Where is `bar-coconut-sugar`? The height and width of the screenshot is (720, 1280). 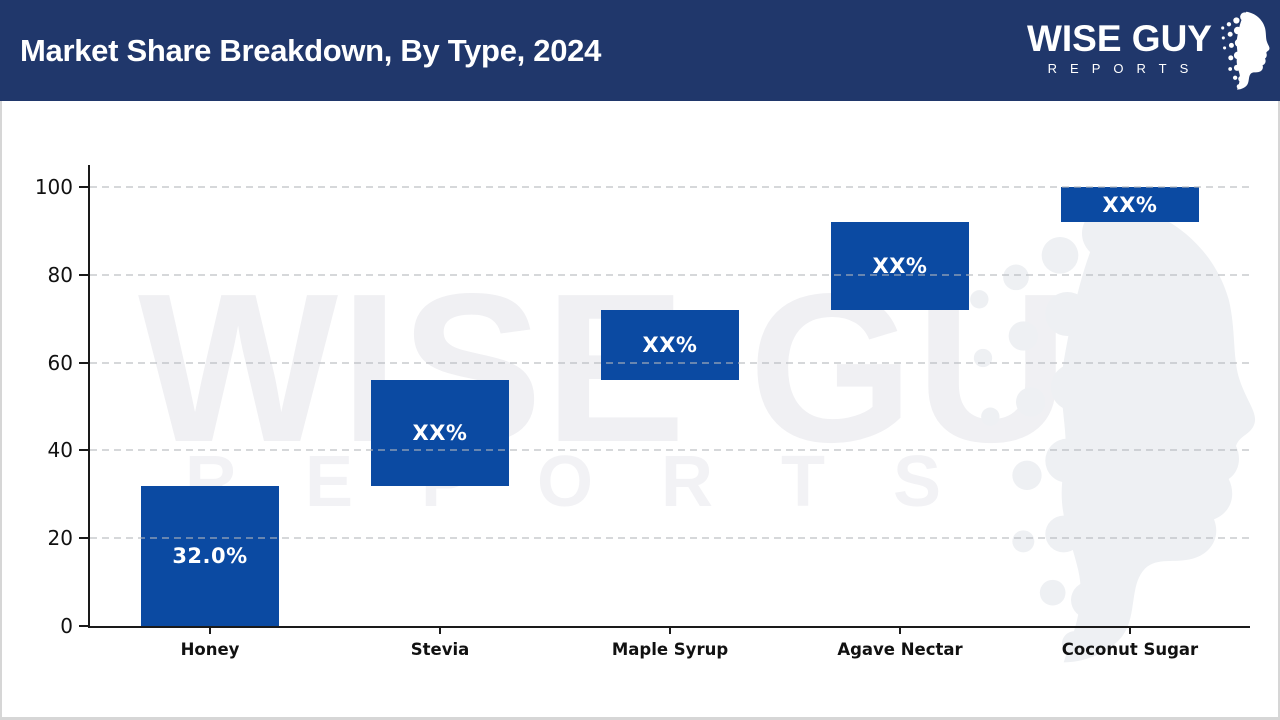
bar-coconut-sugar is located at coordinates (1130, 205).